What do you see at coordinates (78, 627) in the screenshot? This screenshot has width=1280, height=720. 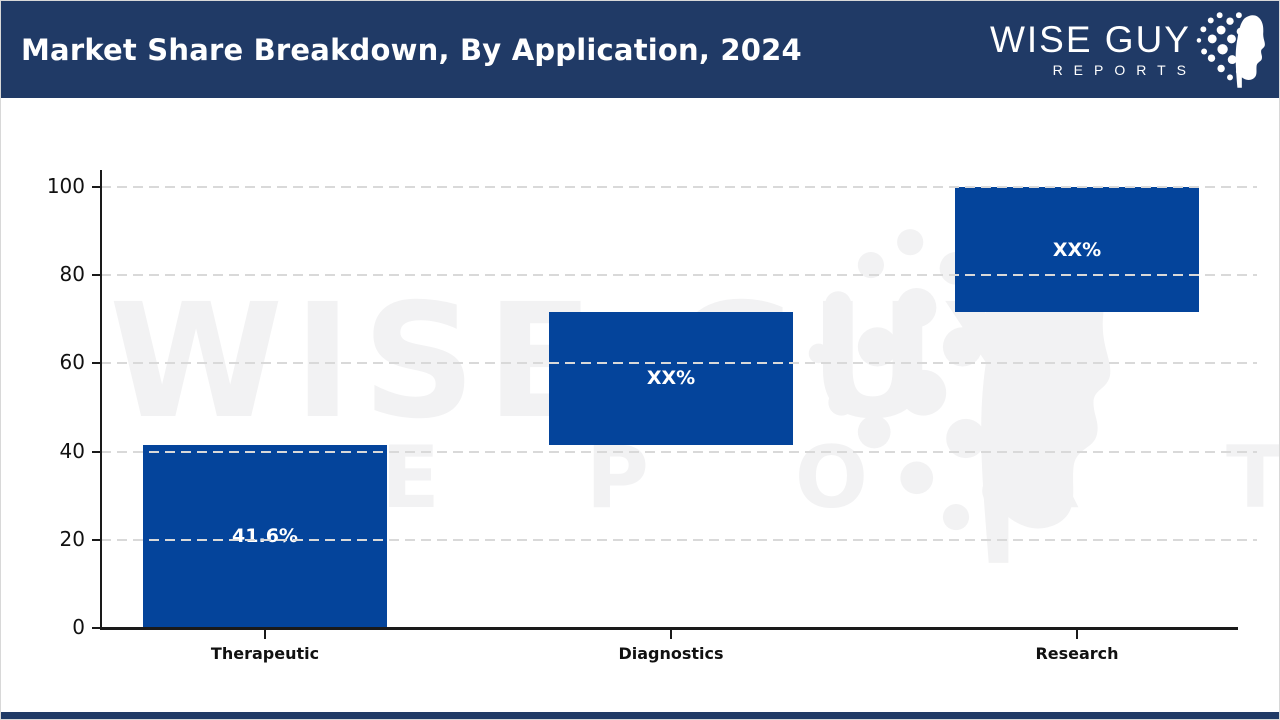 I see `y-tick-label: 0` at bounding box center [78, 627].